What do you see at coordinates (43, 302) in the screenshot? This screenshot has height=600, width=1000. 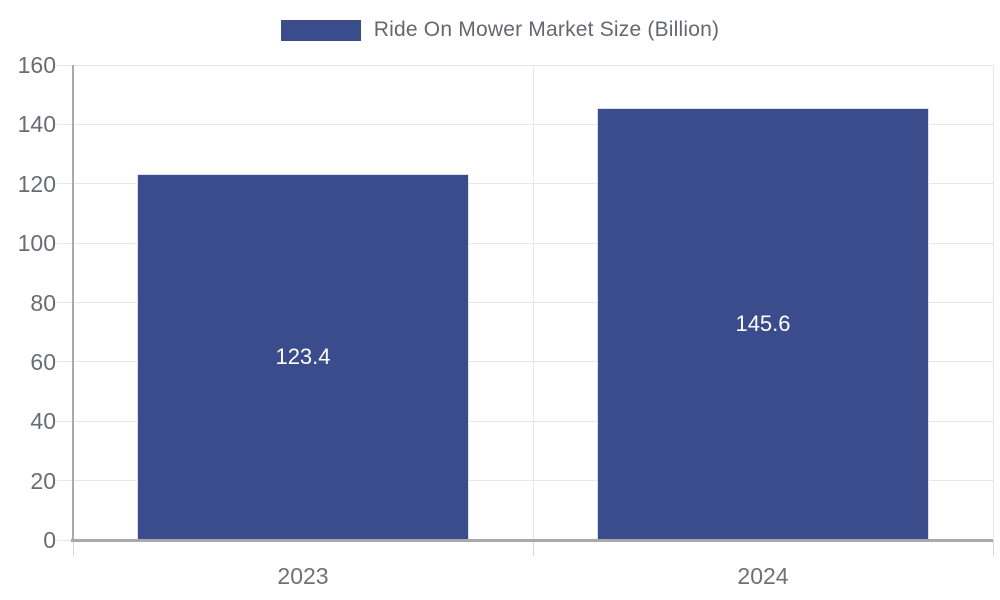 I see `y-tick-label: 80` at bounding box center [43, 302].